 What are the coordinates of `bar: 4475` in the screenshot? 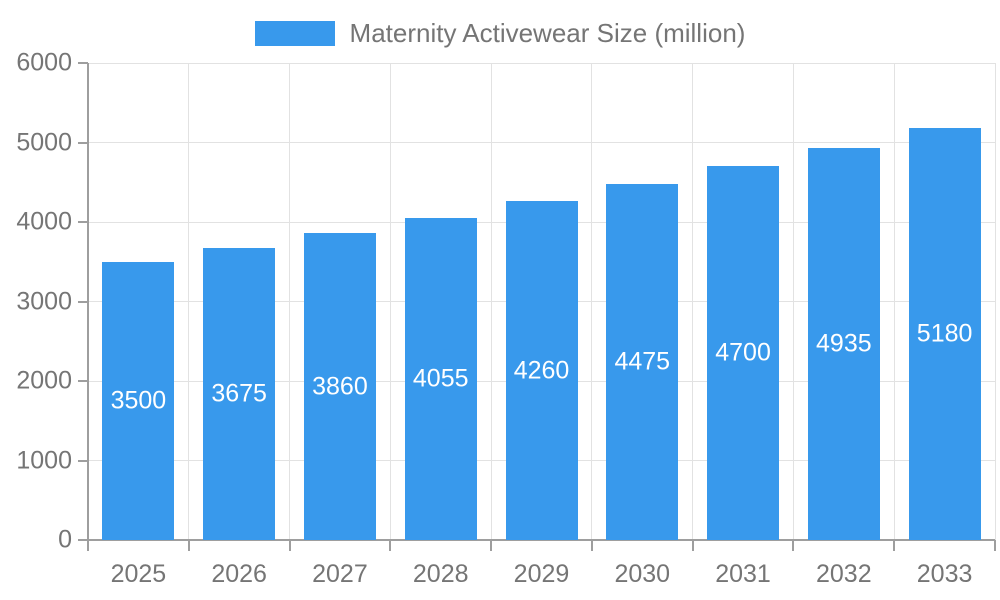 It's located at (642, 362).